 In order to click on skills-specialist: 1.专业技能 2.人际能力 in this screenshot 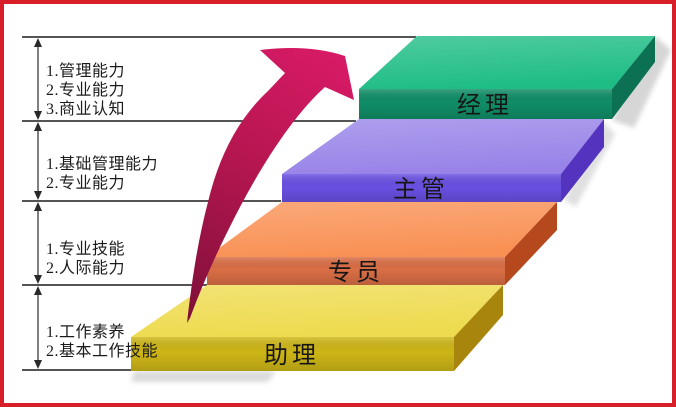, I will do `click(85, 259)`.